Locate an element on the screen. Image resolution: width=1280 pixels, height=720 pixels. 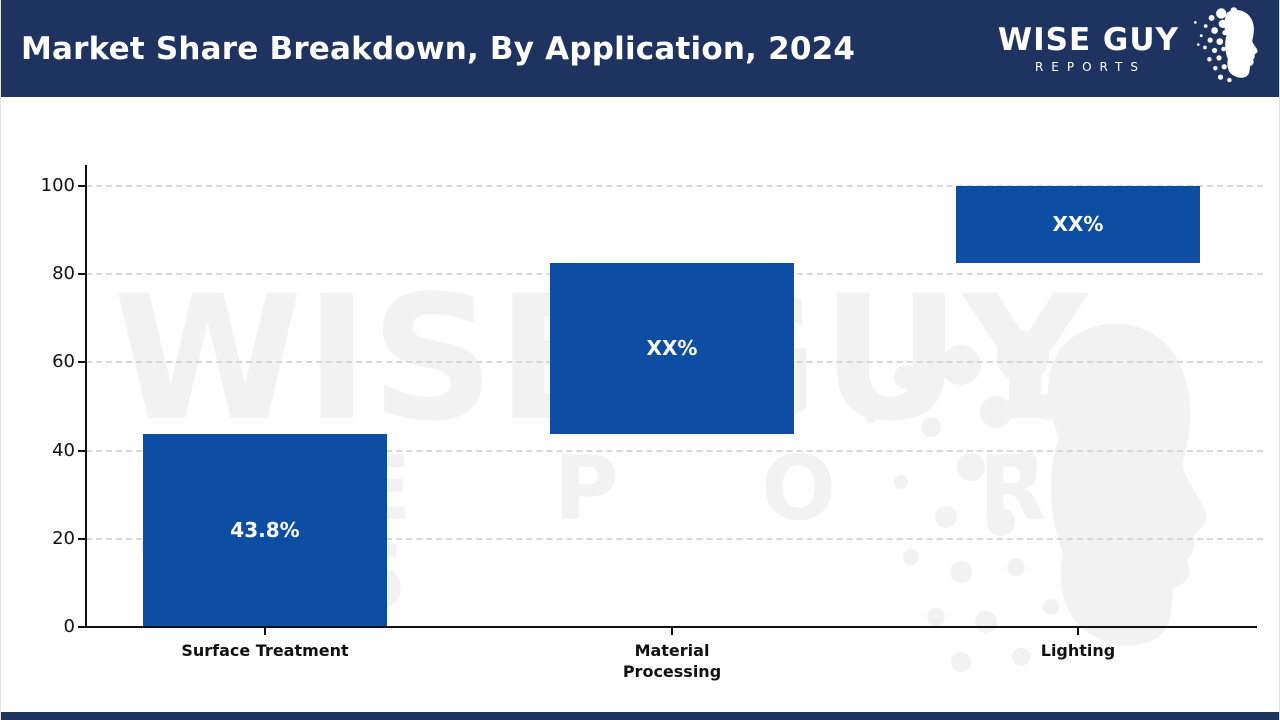
brand-subtitle: REPORTS is located at coordinates (1090, 66).